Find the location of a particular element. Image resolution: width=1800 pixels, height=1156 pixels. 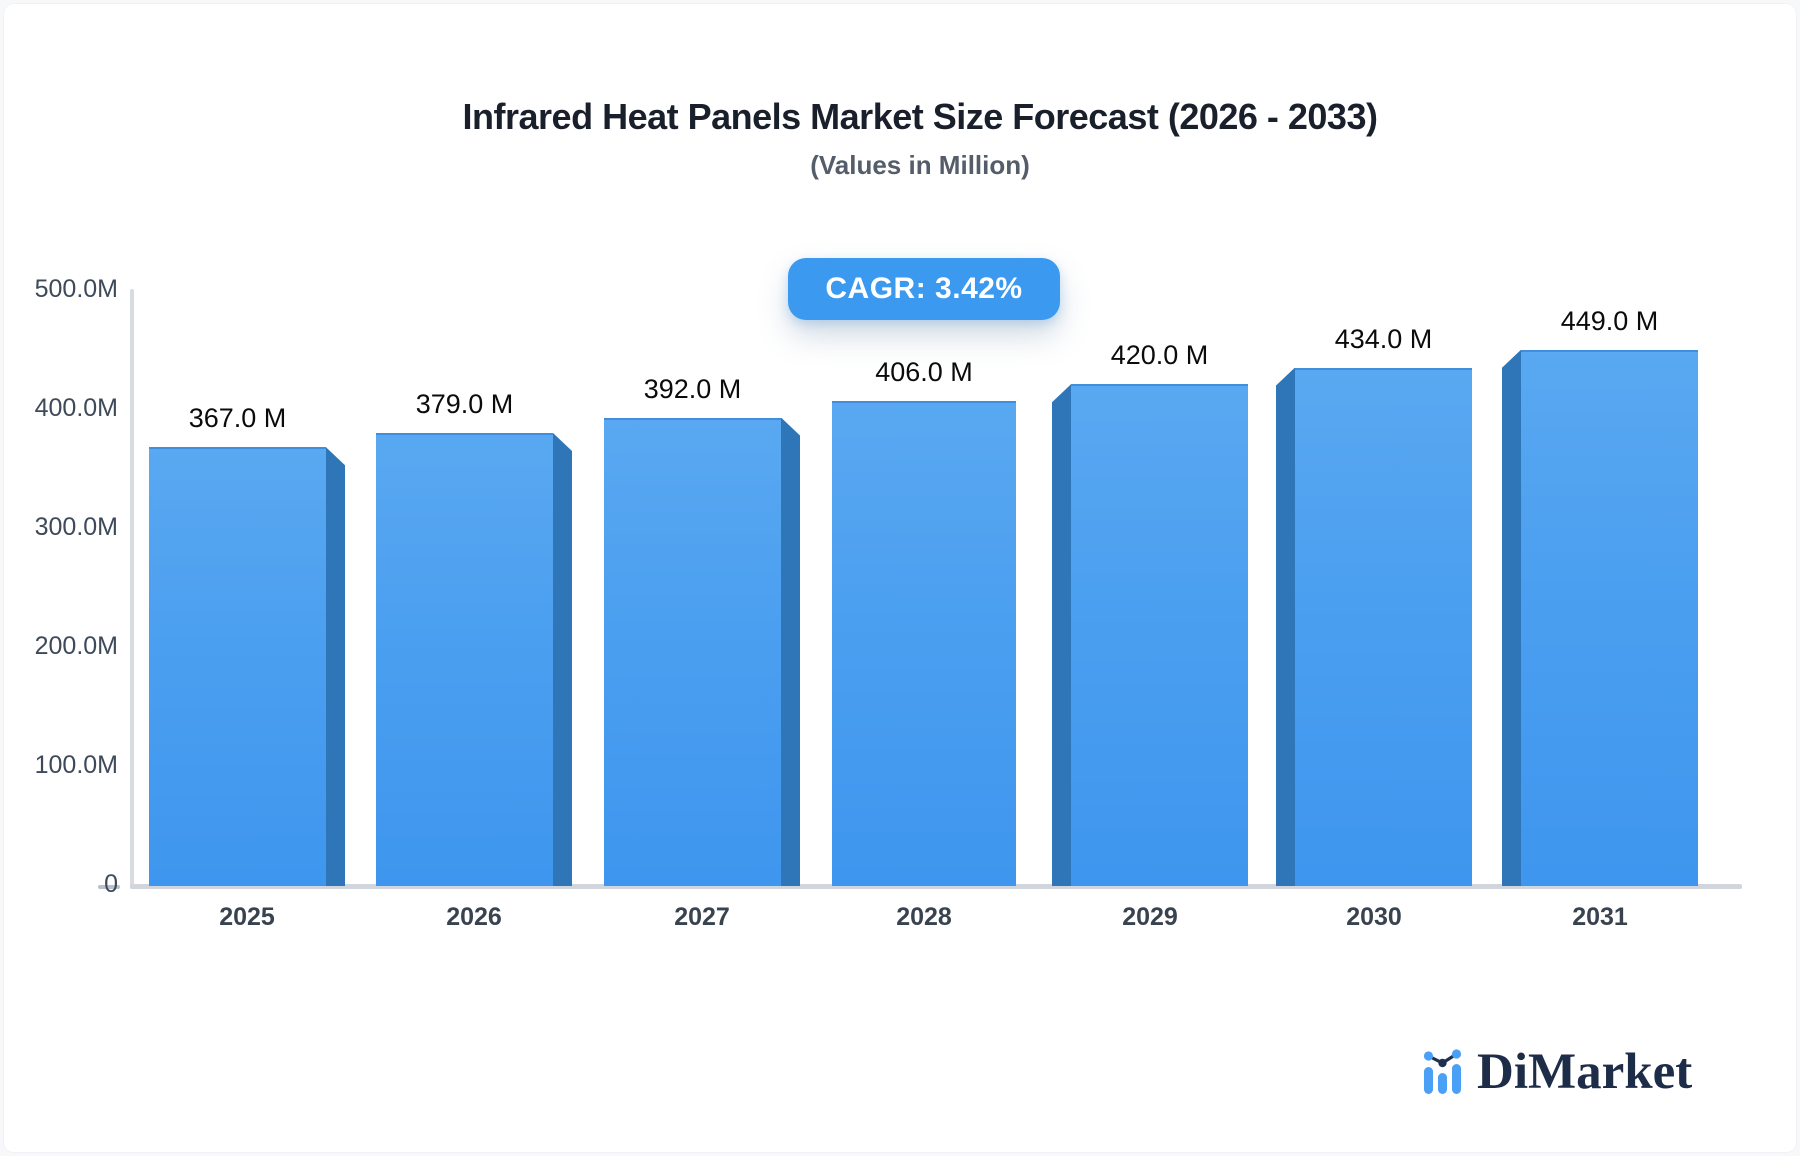

bar-2025 is located at coordinates (247, 666).